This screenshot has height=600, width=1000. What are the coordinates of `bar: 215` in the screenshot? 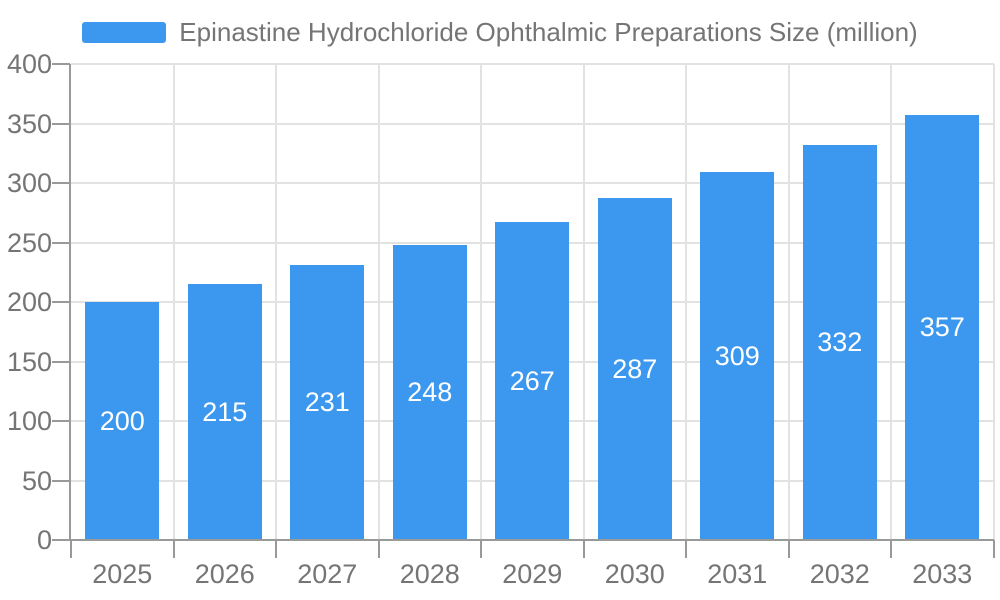 It's located at (224, 412).